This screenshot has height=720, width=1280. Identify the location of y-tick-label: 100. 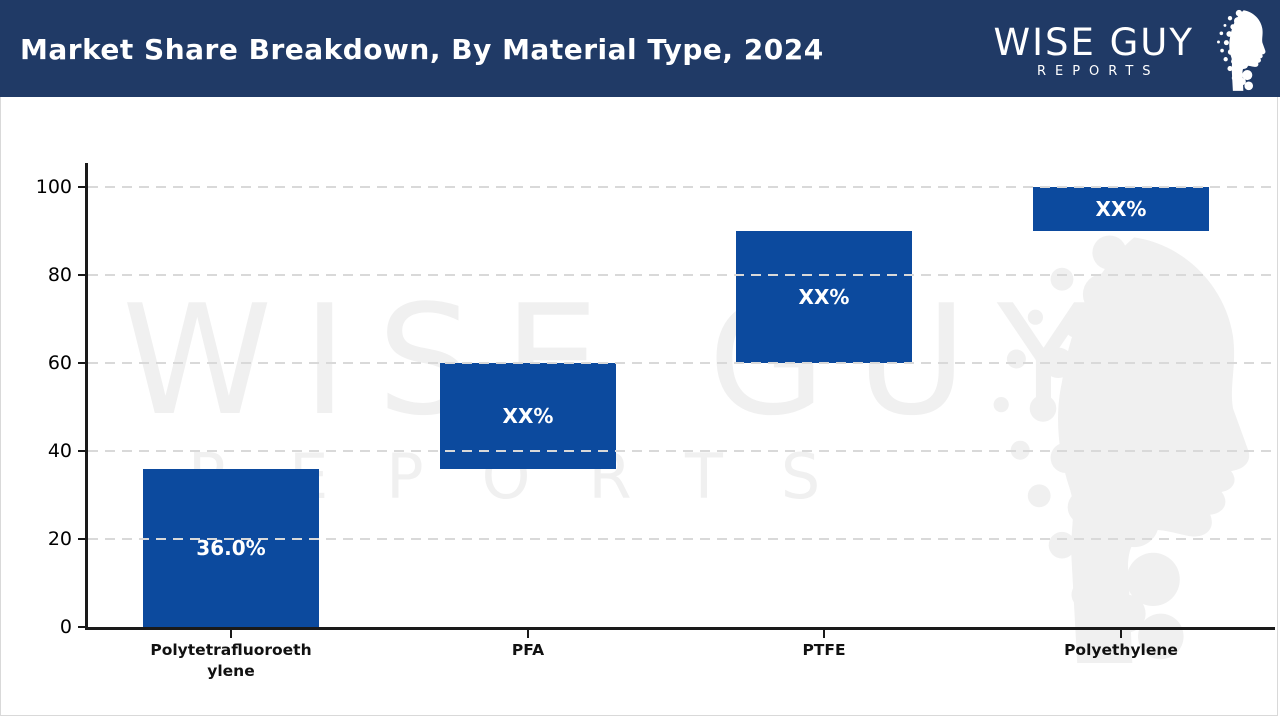
(53, 187).